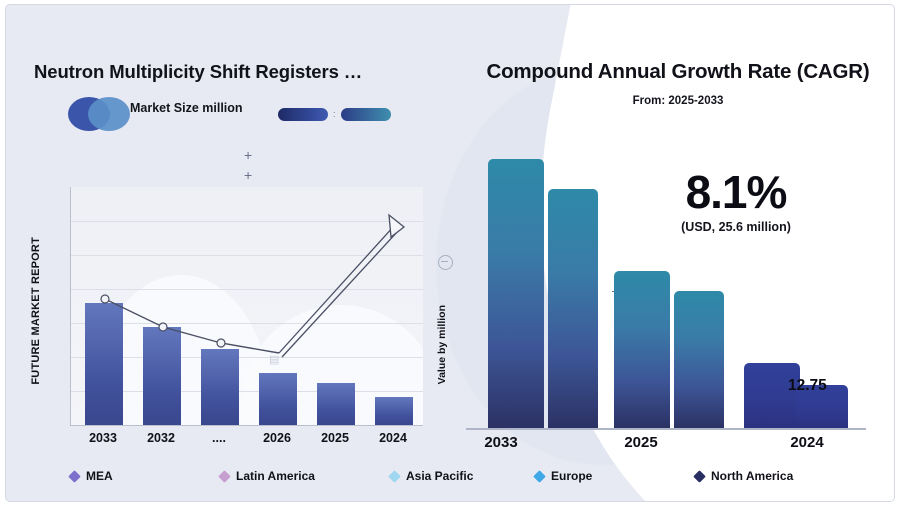 Image resolution: width=900 pixels, height=506 pixels. Describe the element at coordinates (393, 438) in the screenshot. I see `xtick-2024: 2024` at that location.